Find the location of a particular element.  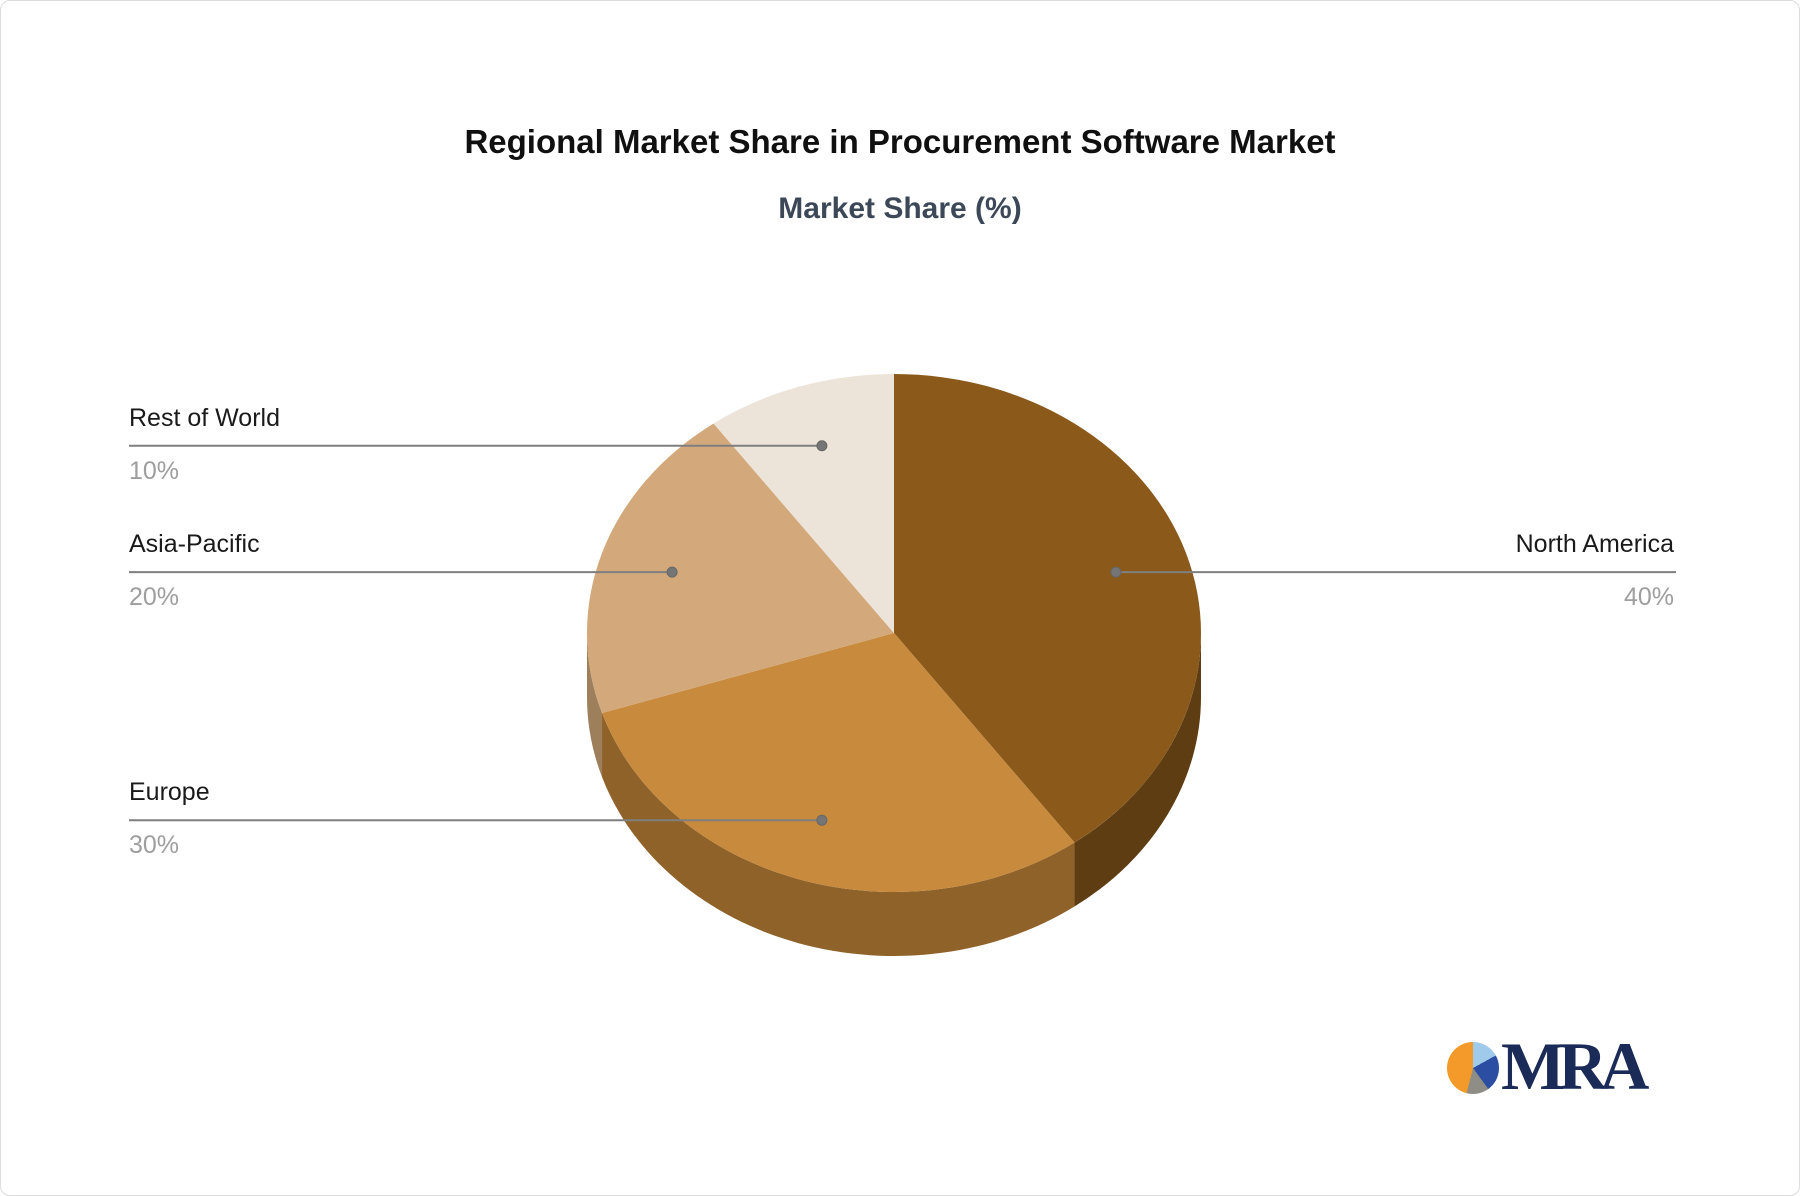

slice-label: North America is located at coordinates (1594, 544).